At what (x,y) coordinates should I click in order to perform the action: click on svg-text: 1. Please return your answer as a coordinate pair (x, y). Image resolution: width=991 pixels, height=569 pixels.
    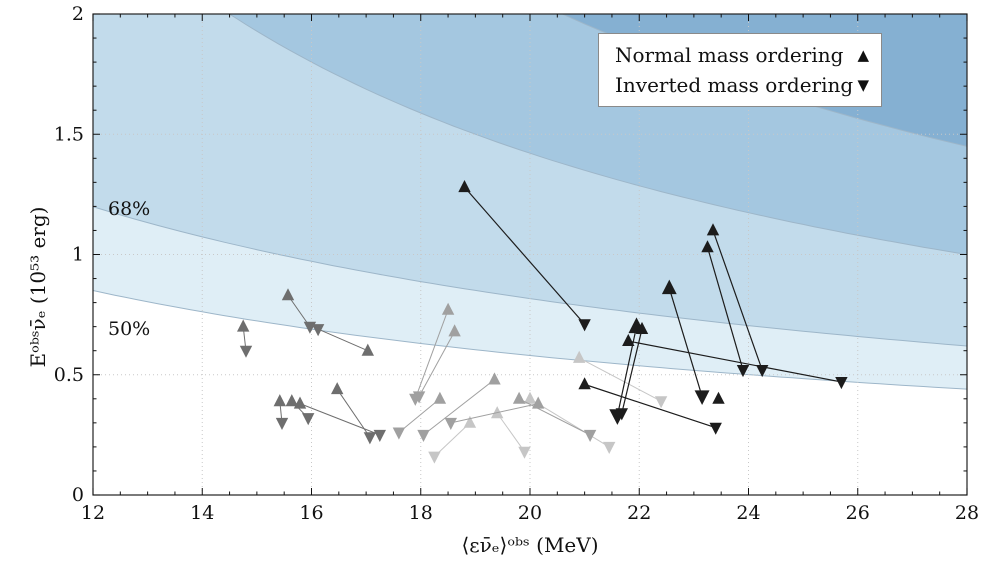
    Looking at the image, I should click on (78, 255).